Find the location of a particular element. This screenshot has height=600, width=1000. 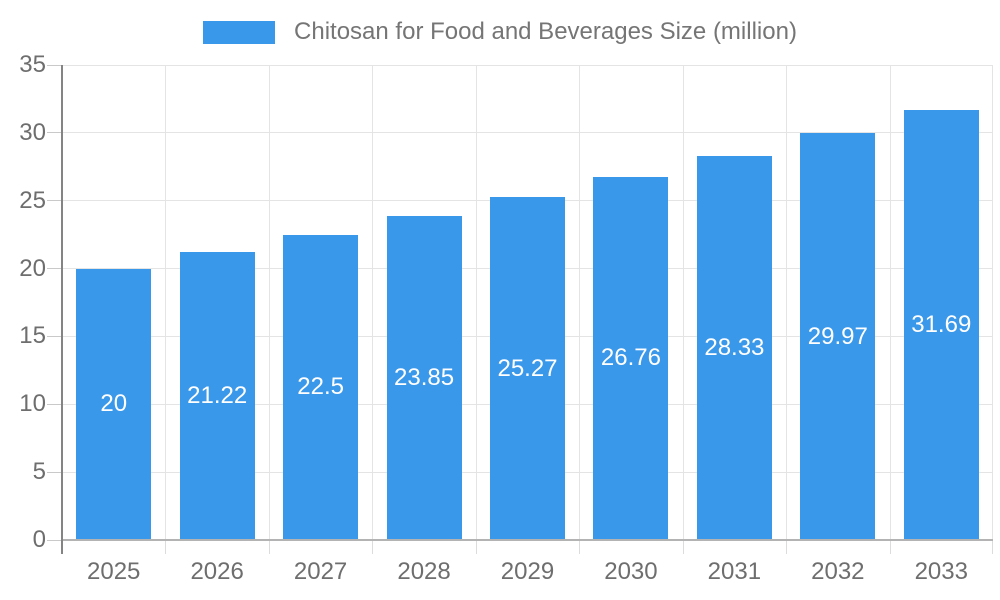

bar: 29.97 is located at coordinates (838, 336).